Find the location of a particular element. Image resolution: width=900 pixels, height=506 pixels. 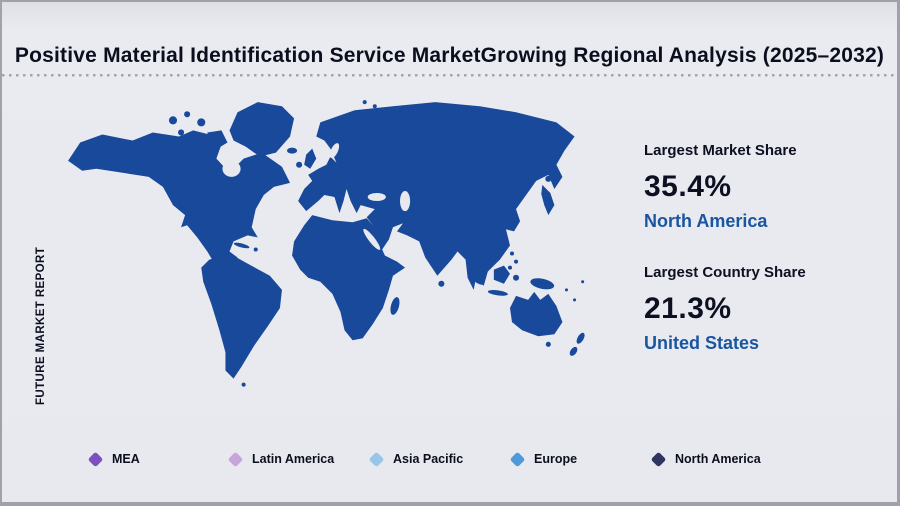

legend-label: Latin America is located at coordinates (293, 459).